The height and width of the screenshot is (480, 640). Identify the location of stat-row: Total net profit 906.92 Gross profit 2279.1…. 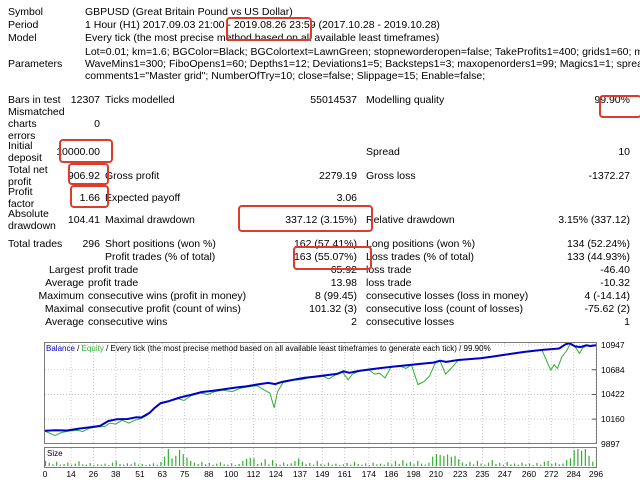
(320, 176).